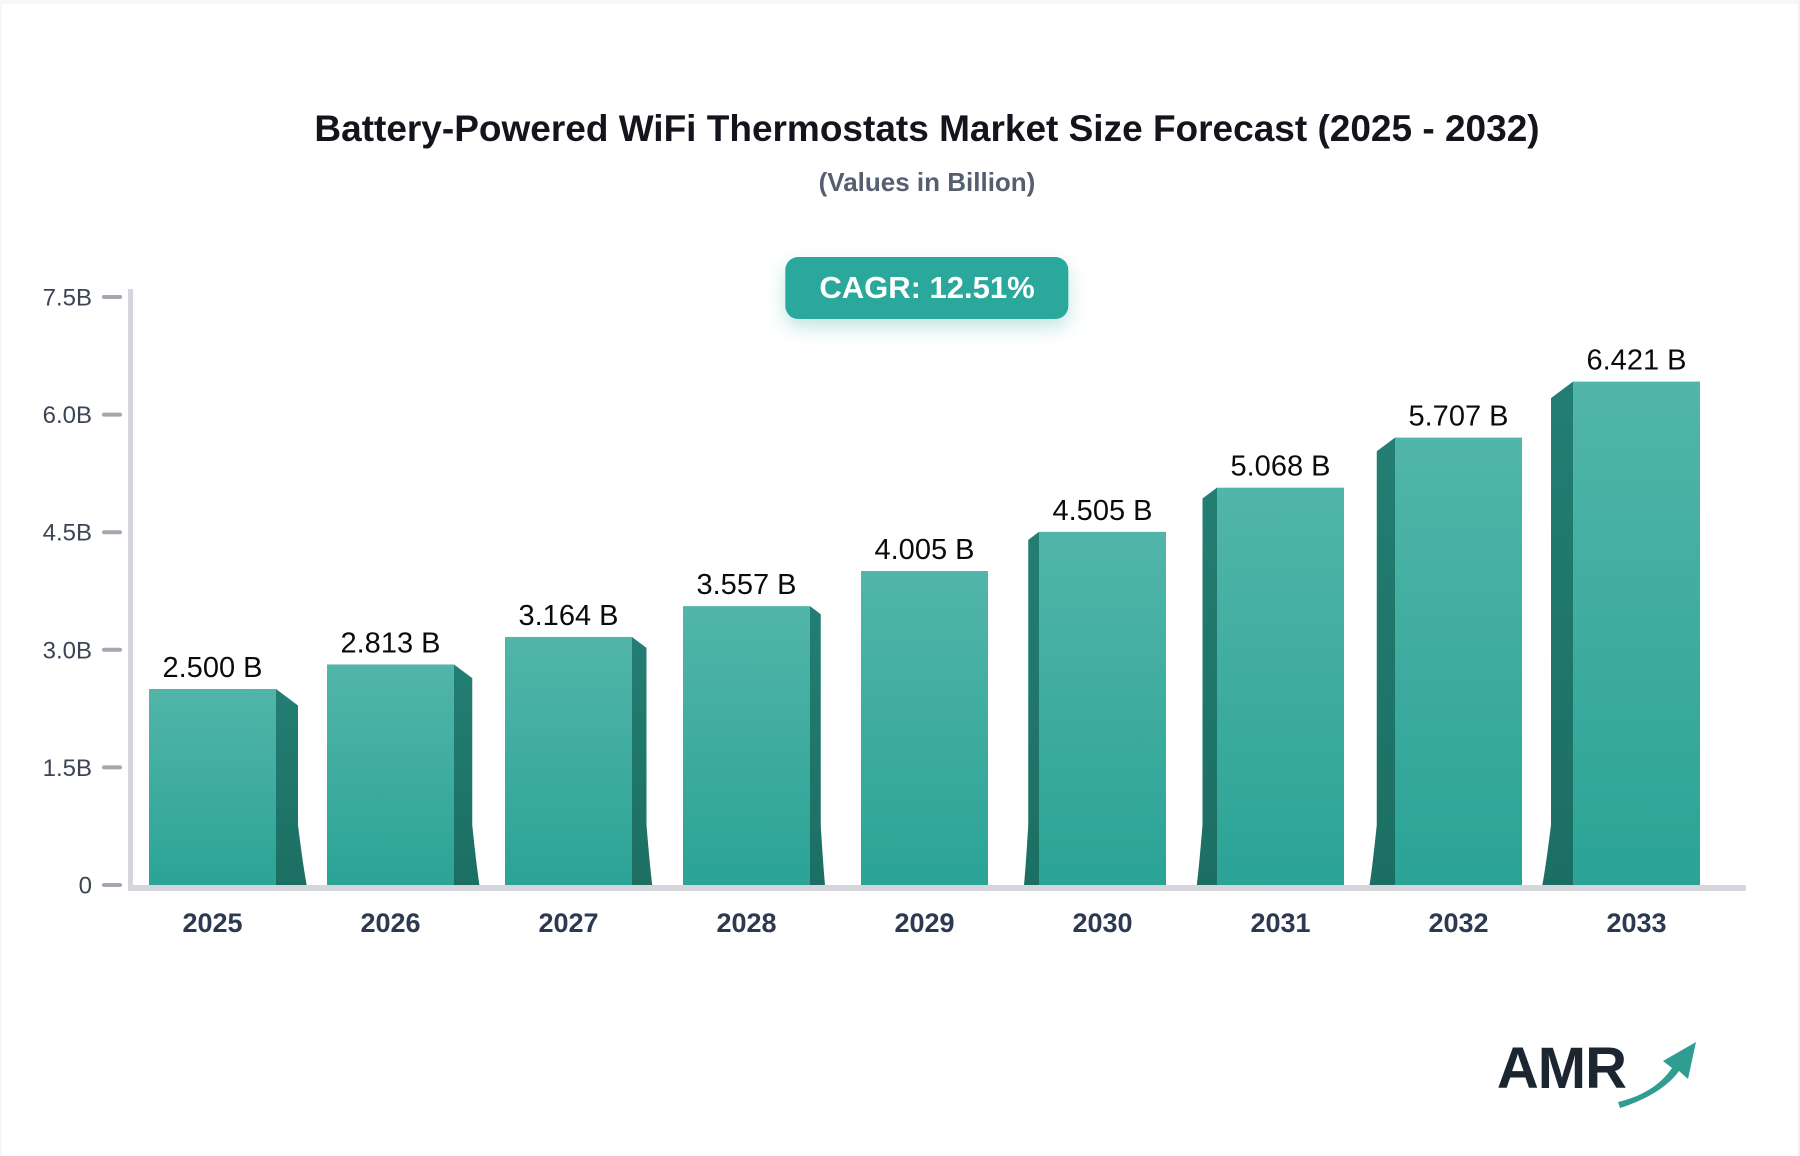 Image resolution: width=1800 pixels, height=1156 pixels. What do you see at coordinates (1459, 417) in the screenshot?
I see `bar-value-label: 5.707 B` at bounding box center [1459, 417].